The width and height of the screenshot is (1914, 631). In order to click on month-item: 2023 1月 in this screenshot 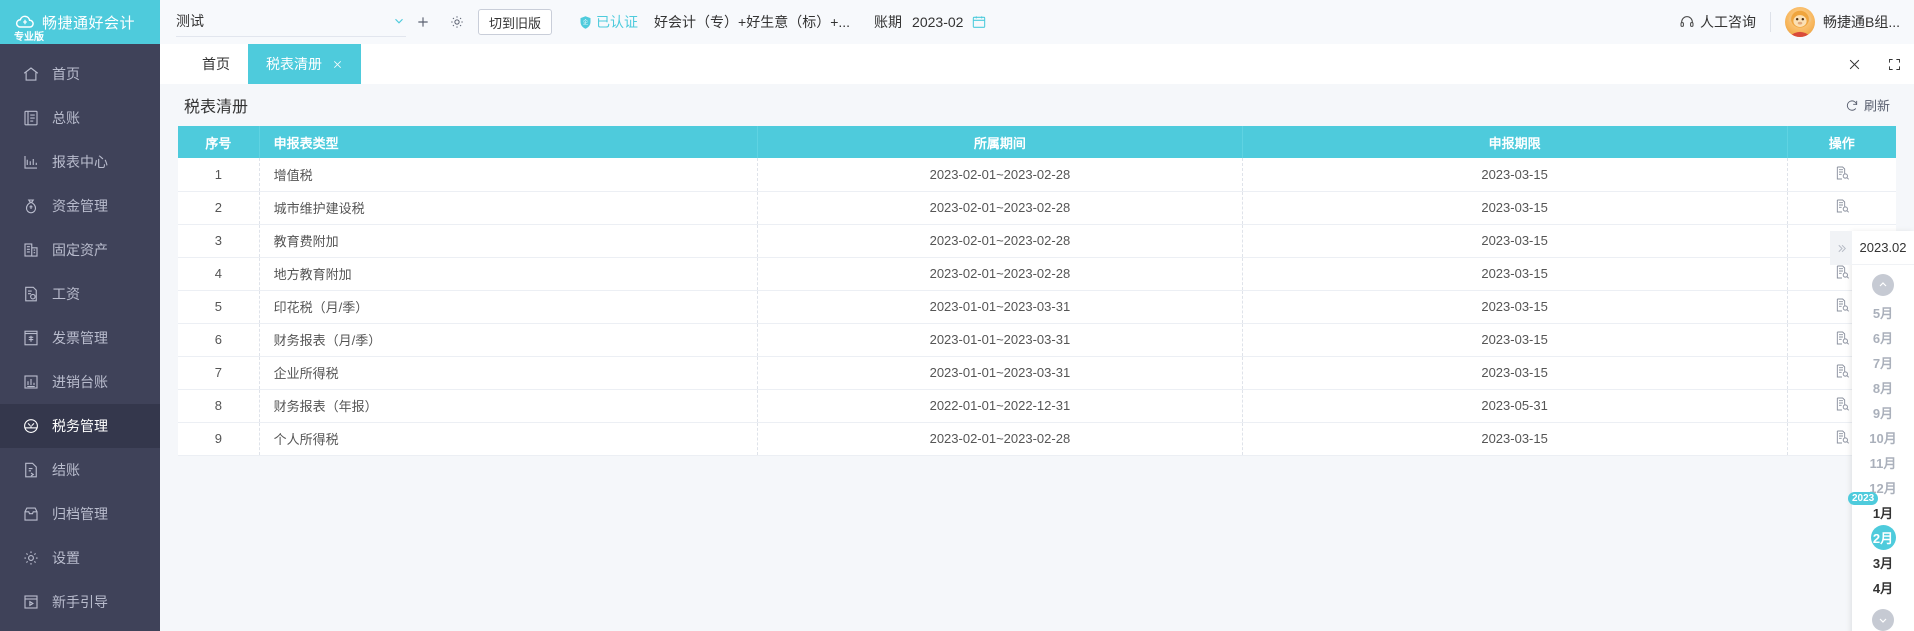, I will do `click(1881, 508)`.